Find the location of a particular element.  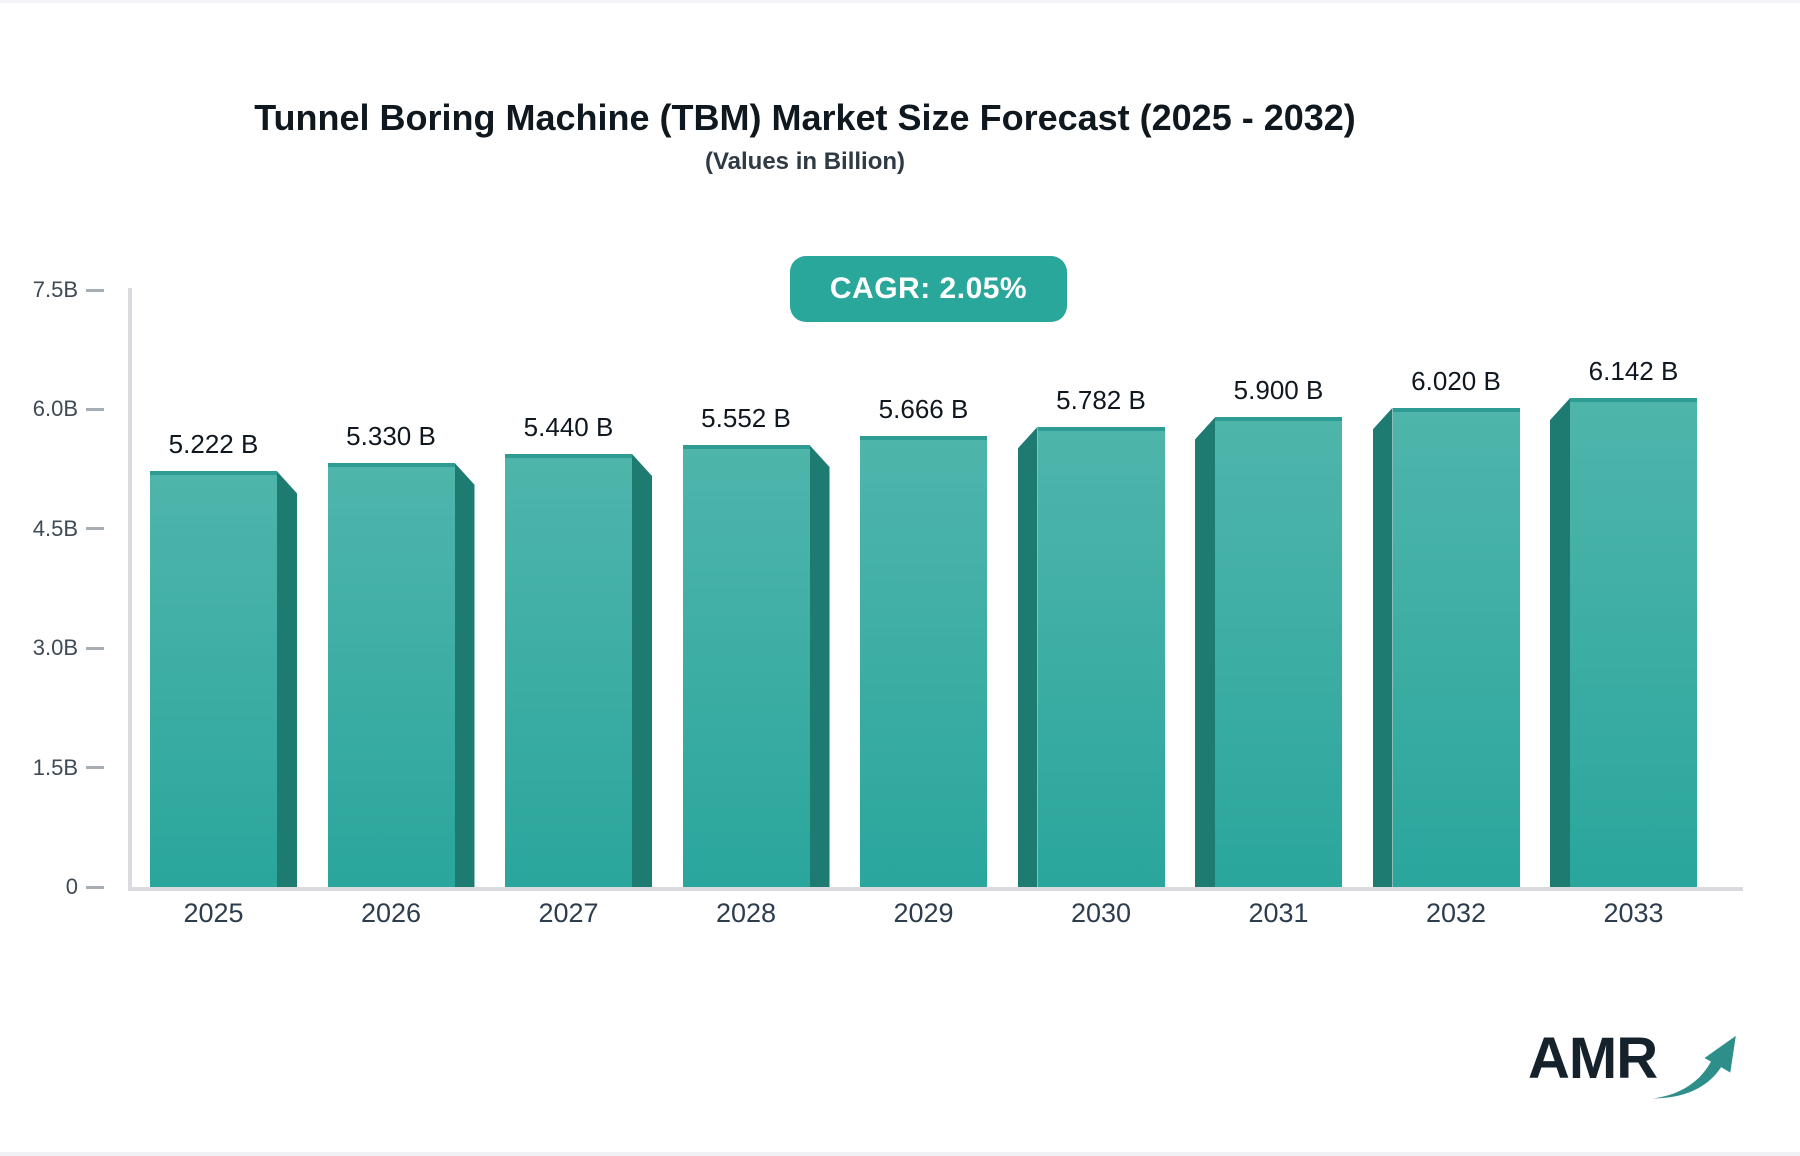

growth-arrow-icon is located at coordinates (1694, 1067).